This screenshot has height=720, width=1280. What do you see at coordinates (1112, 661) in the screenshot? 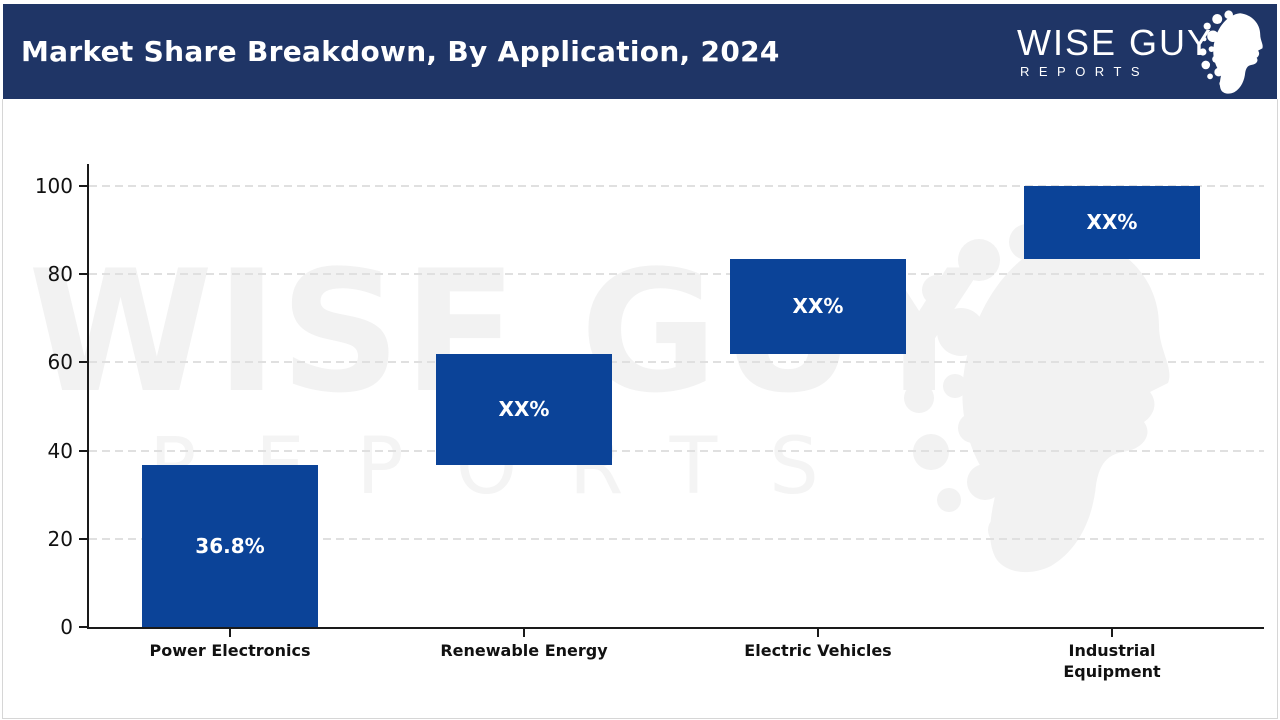
I see `x-category-label-3: Industrial Equipment` at bounding box center [1112, 661].